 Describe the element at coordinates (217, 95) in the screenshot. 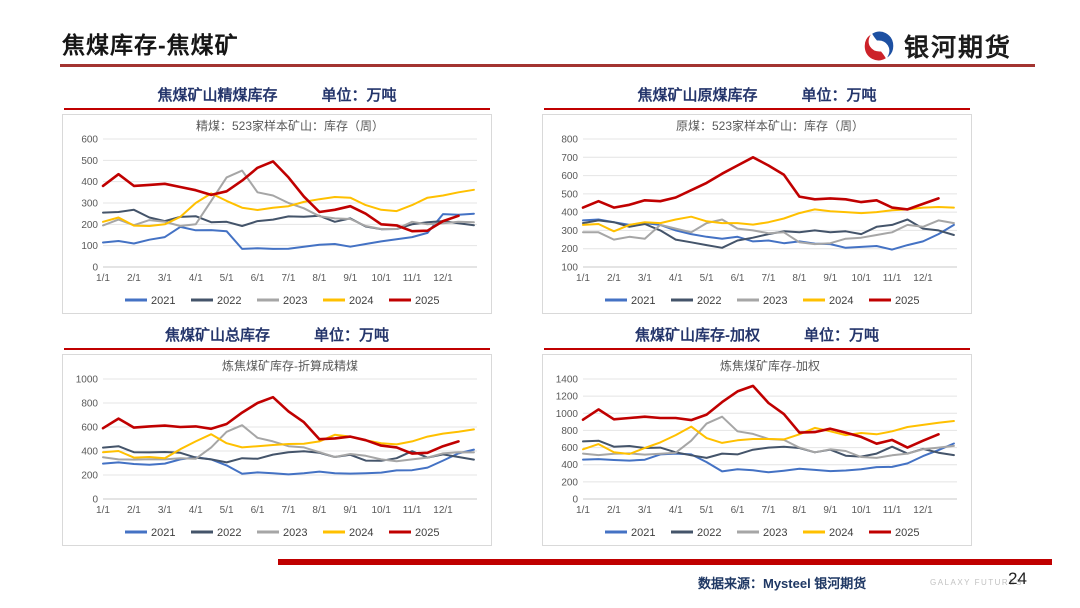

I see `panel-title-text: 焦煤矿山精煤库存` at that location.